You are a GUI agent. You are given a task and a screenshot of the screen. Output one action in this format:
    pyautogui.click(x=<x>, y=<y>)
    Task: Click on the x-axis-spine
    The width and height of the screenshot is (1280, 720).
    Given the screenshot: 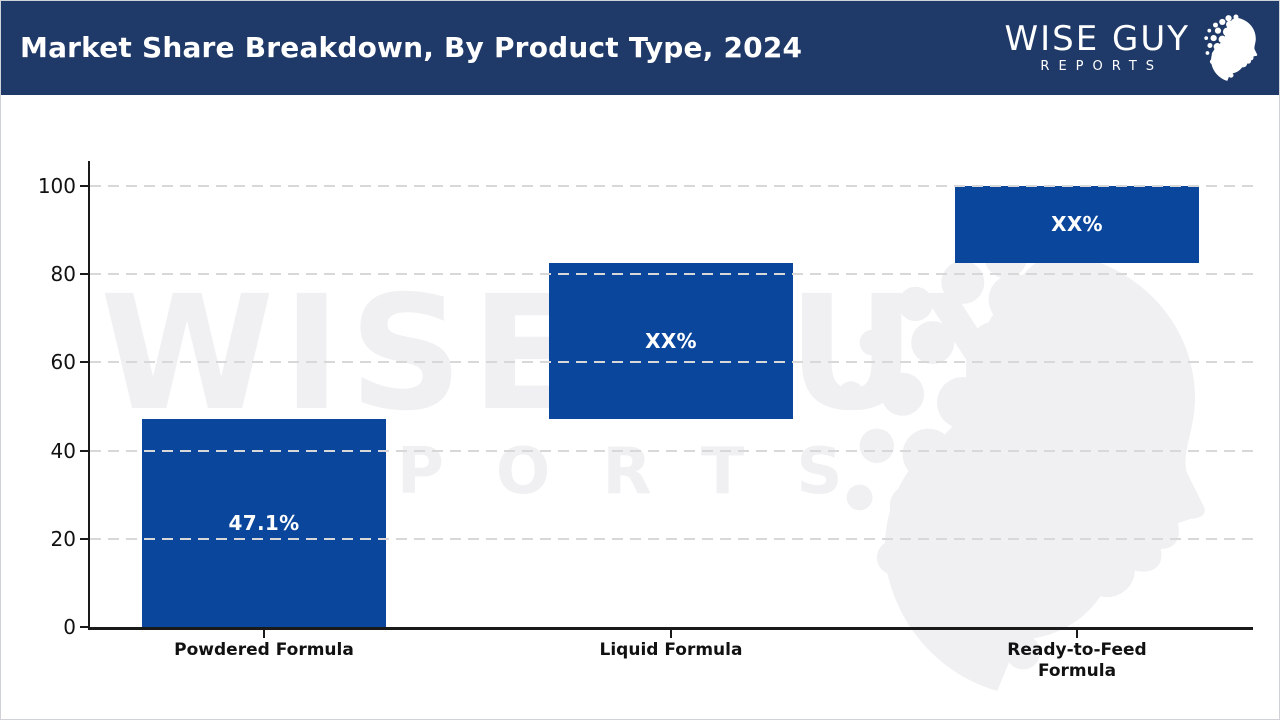 What is the action you would take?
    pyautogui.click(x=670, y=628)
    